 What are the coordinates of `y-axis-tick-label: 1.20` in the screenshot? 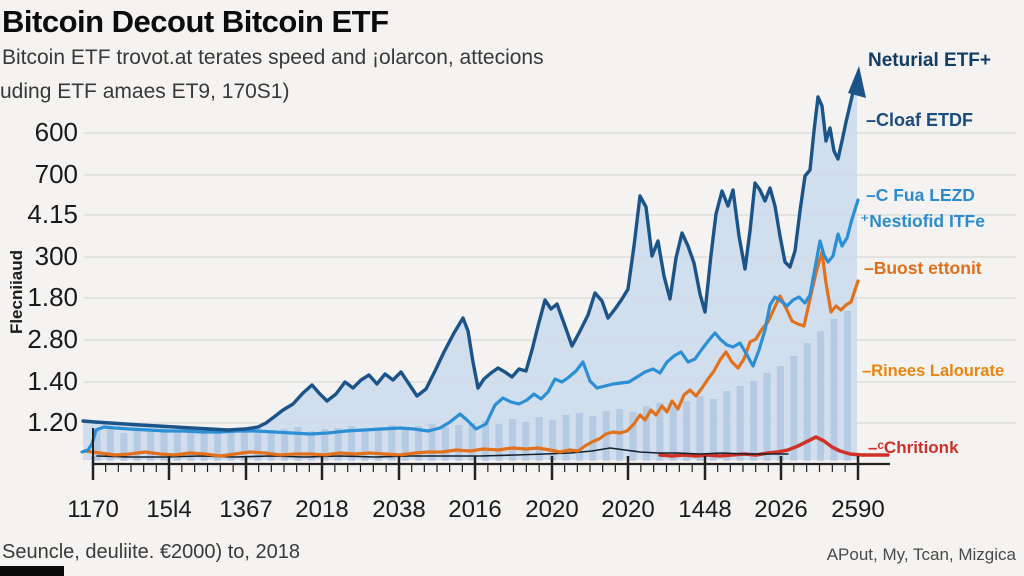 It's located at (52, 422).